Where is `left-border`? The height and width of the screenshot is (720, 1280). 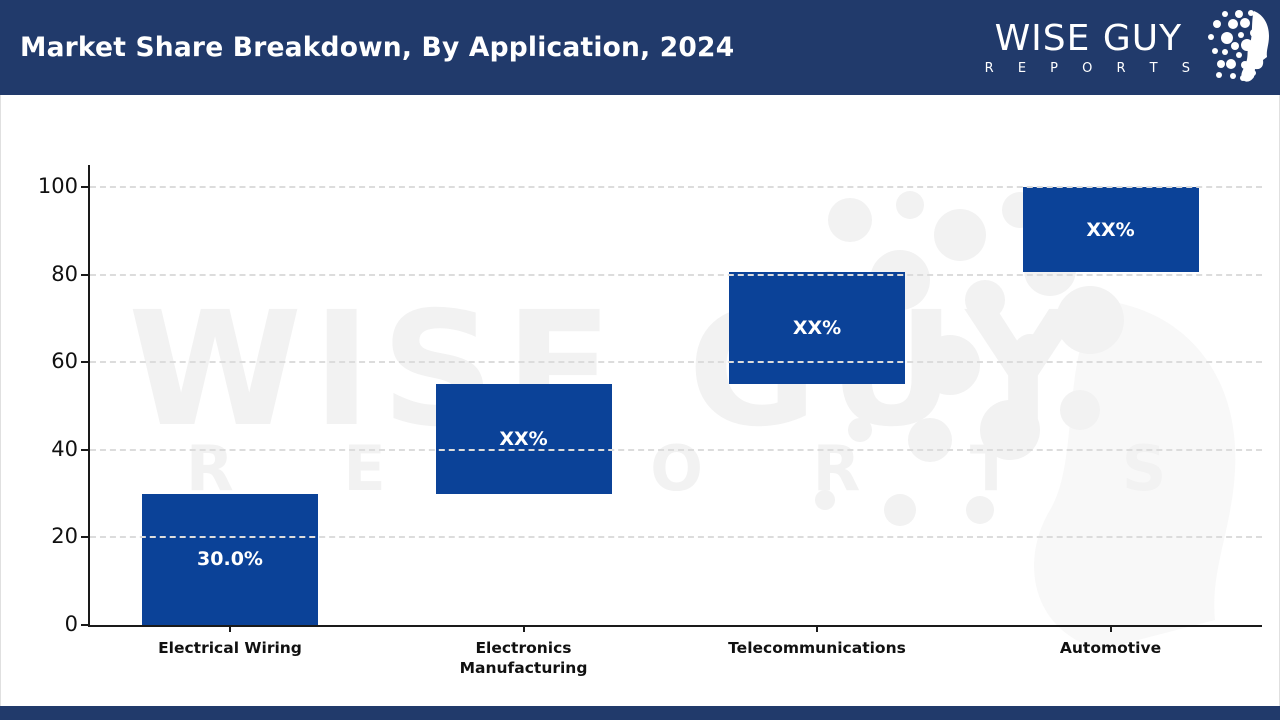 left-border is located at coordinates (0, 400).